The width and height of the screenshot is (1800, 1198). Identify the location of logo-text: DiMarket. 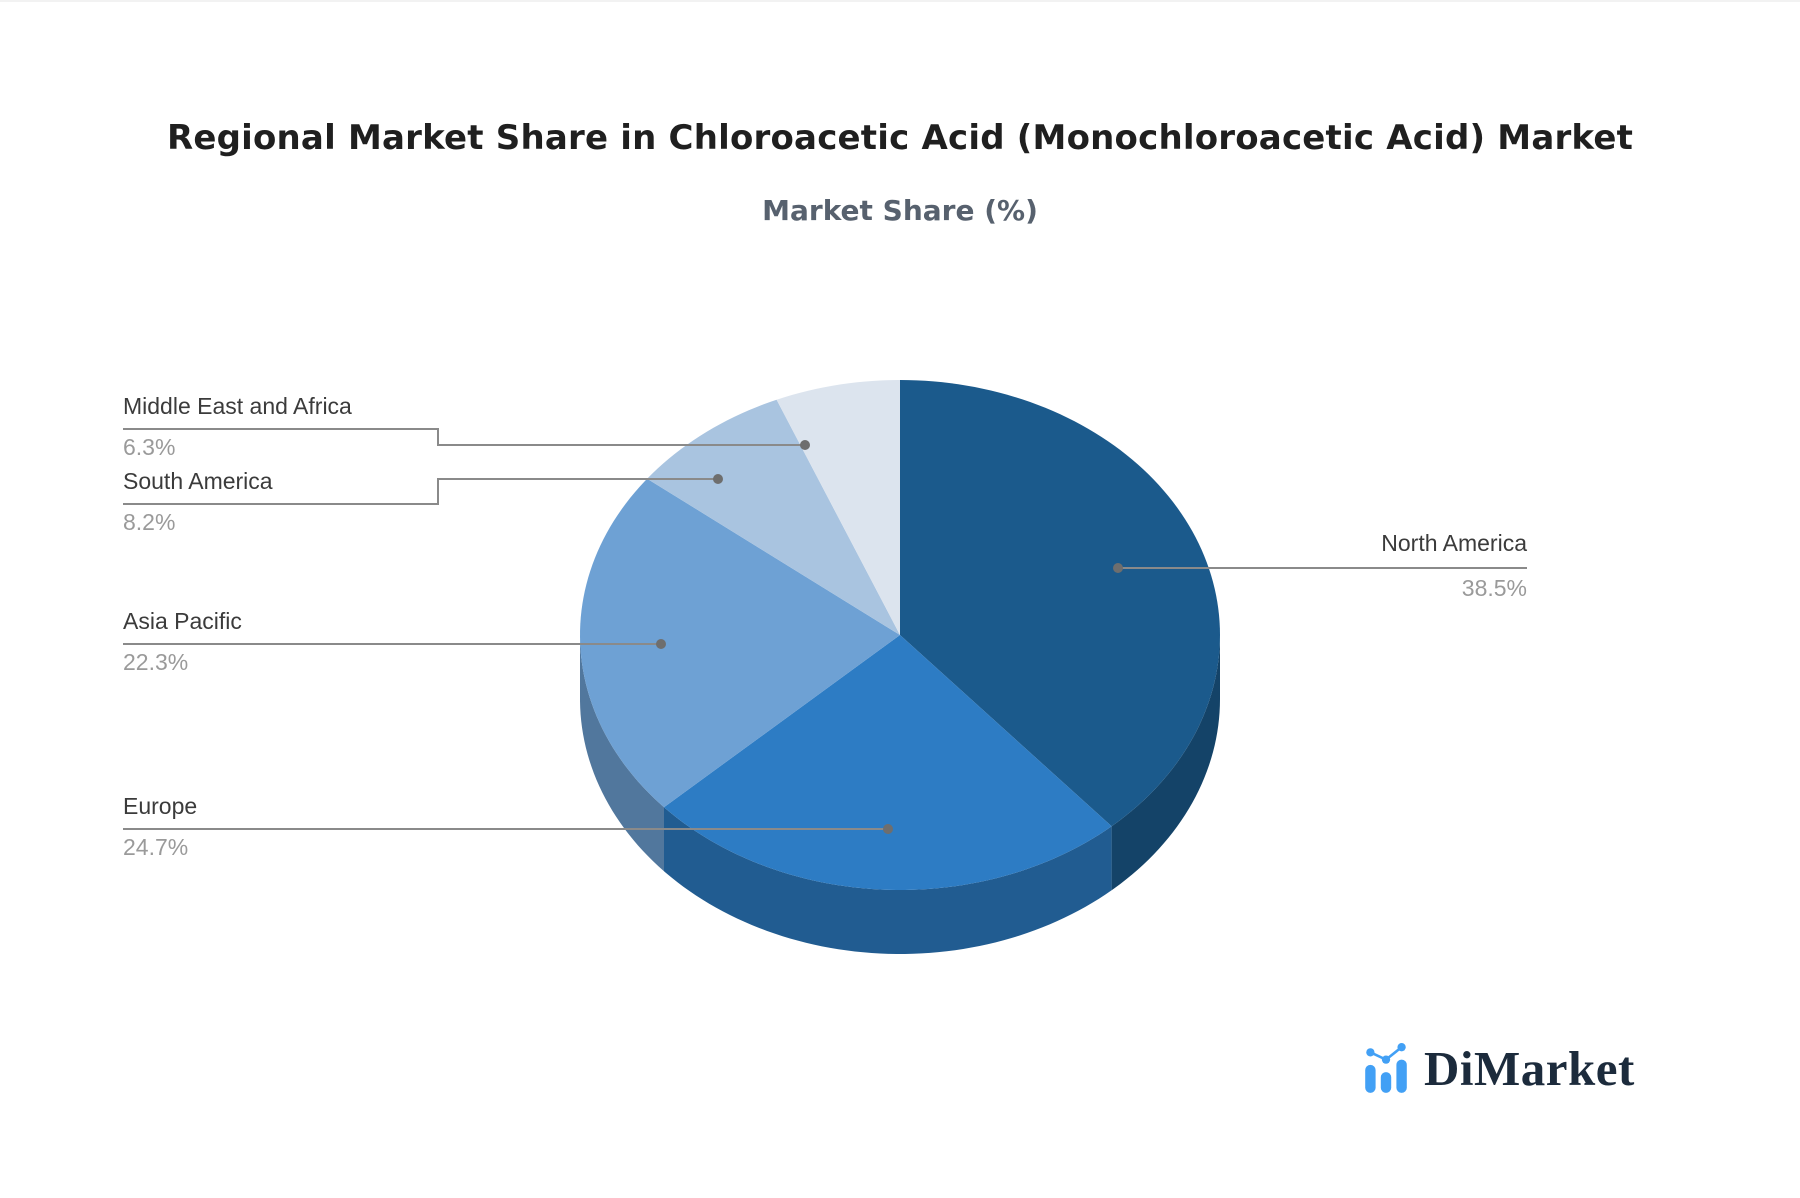
(1529, 1068).